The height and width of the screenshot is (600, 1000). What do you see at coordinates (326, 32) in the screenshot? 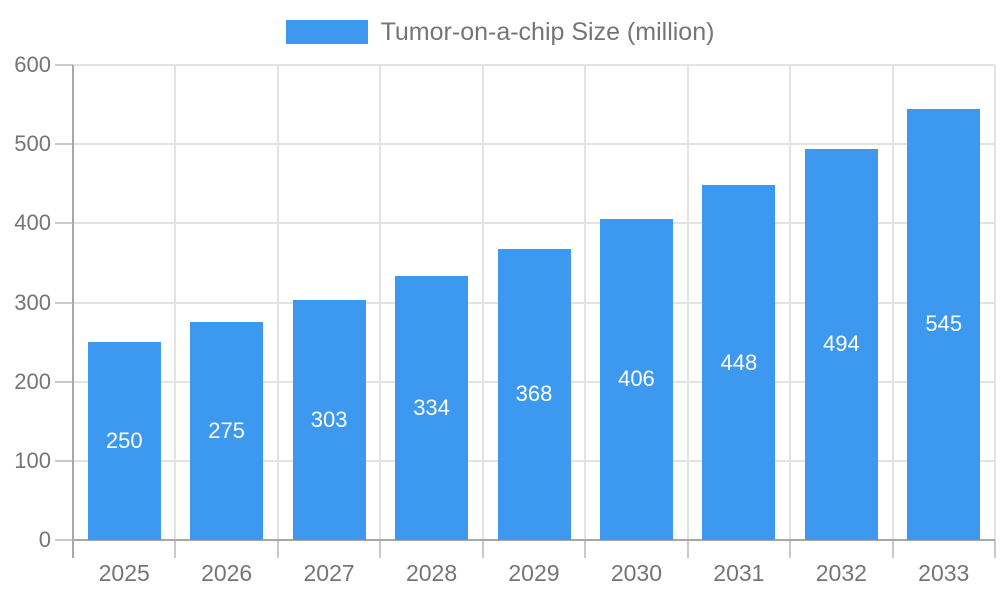
I see `legend-swatch` at bounding box center [326, 32].